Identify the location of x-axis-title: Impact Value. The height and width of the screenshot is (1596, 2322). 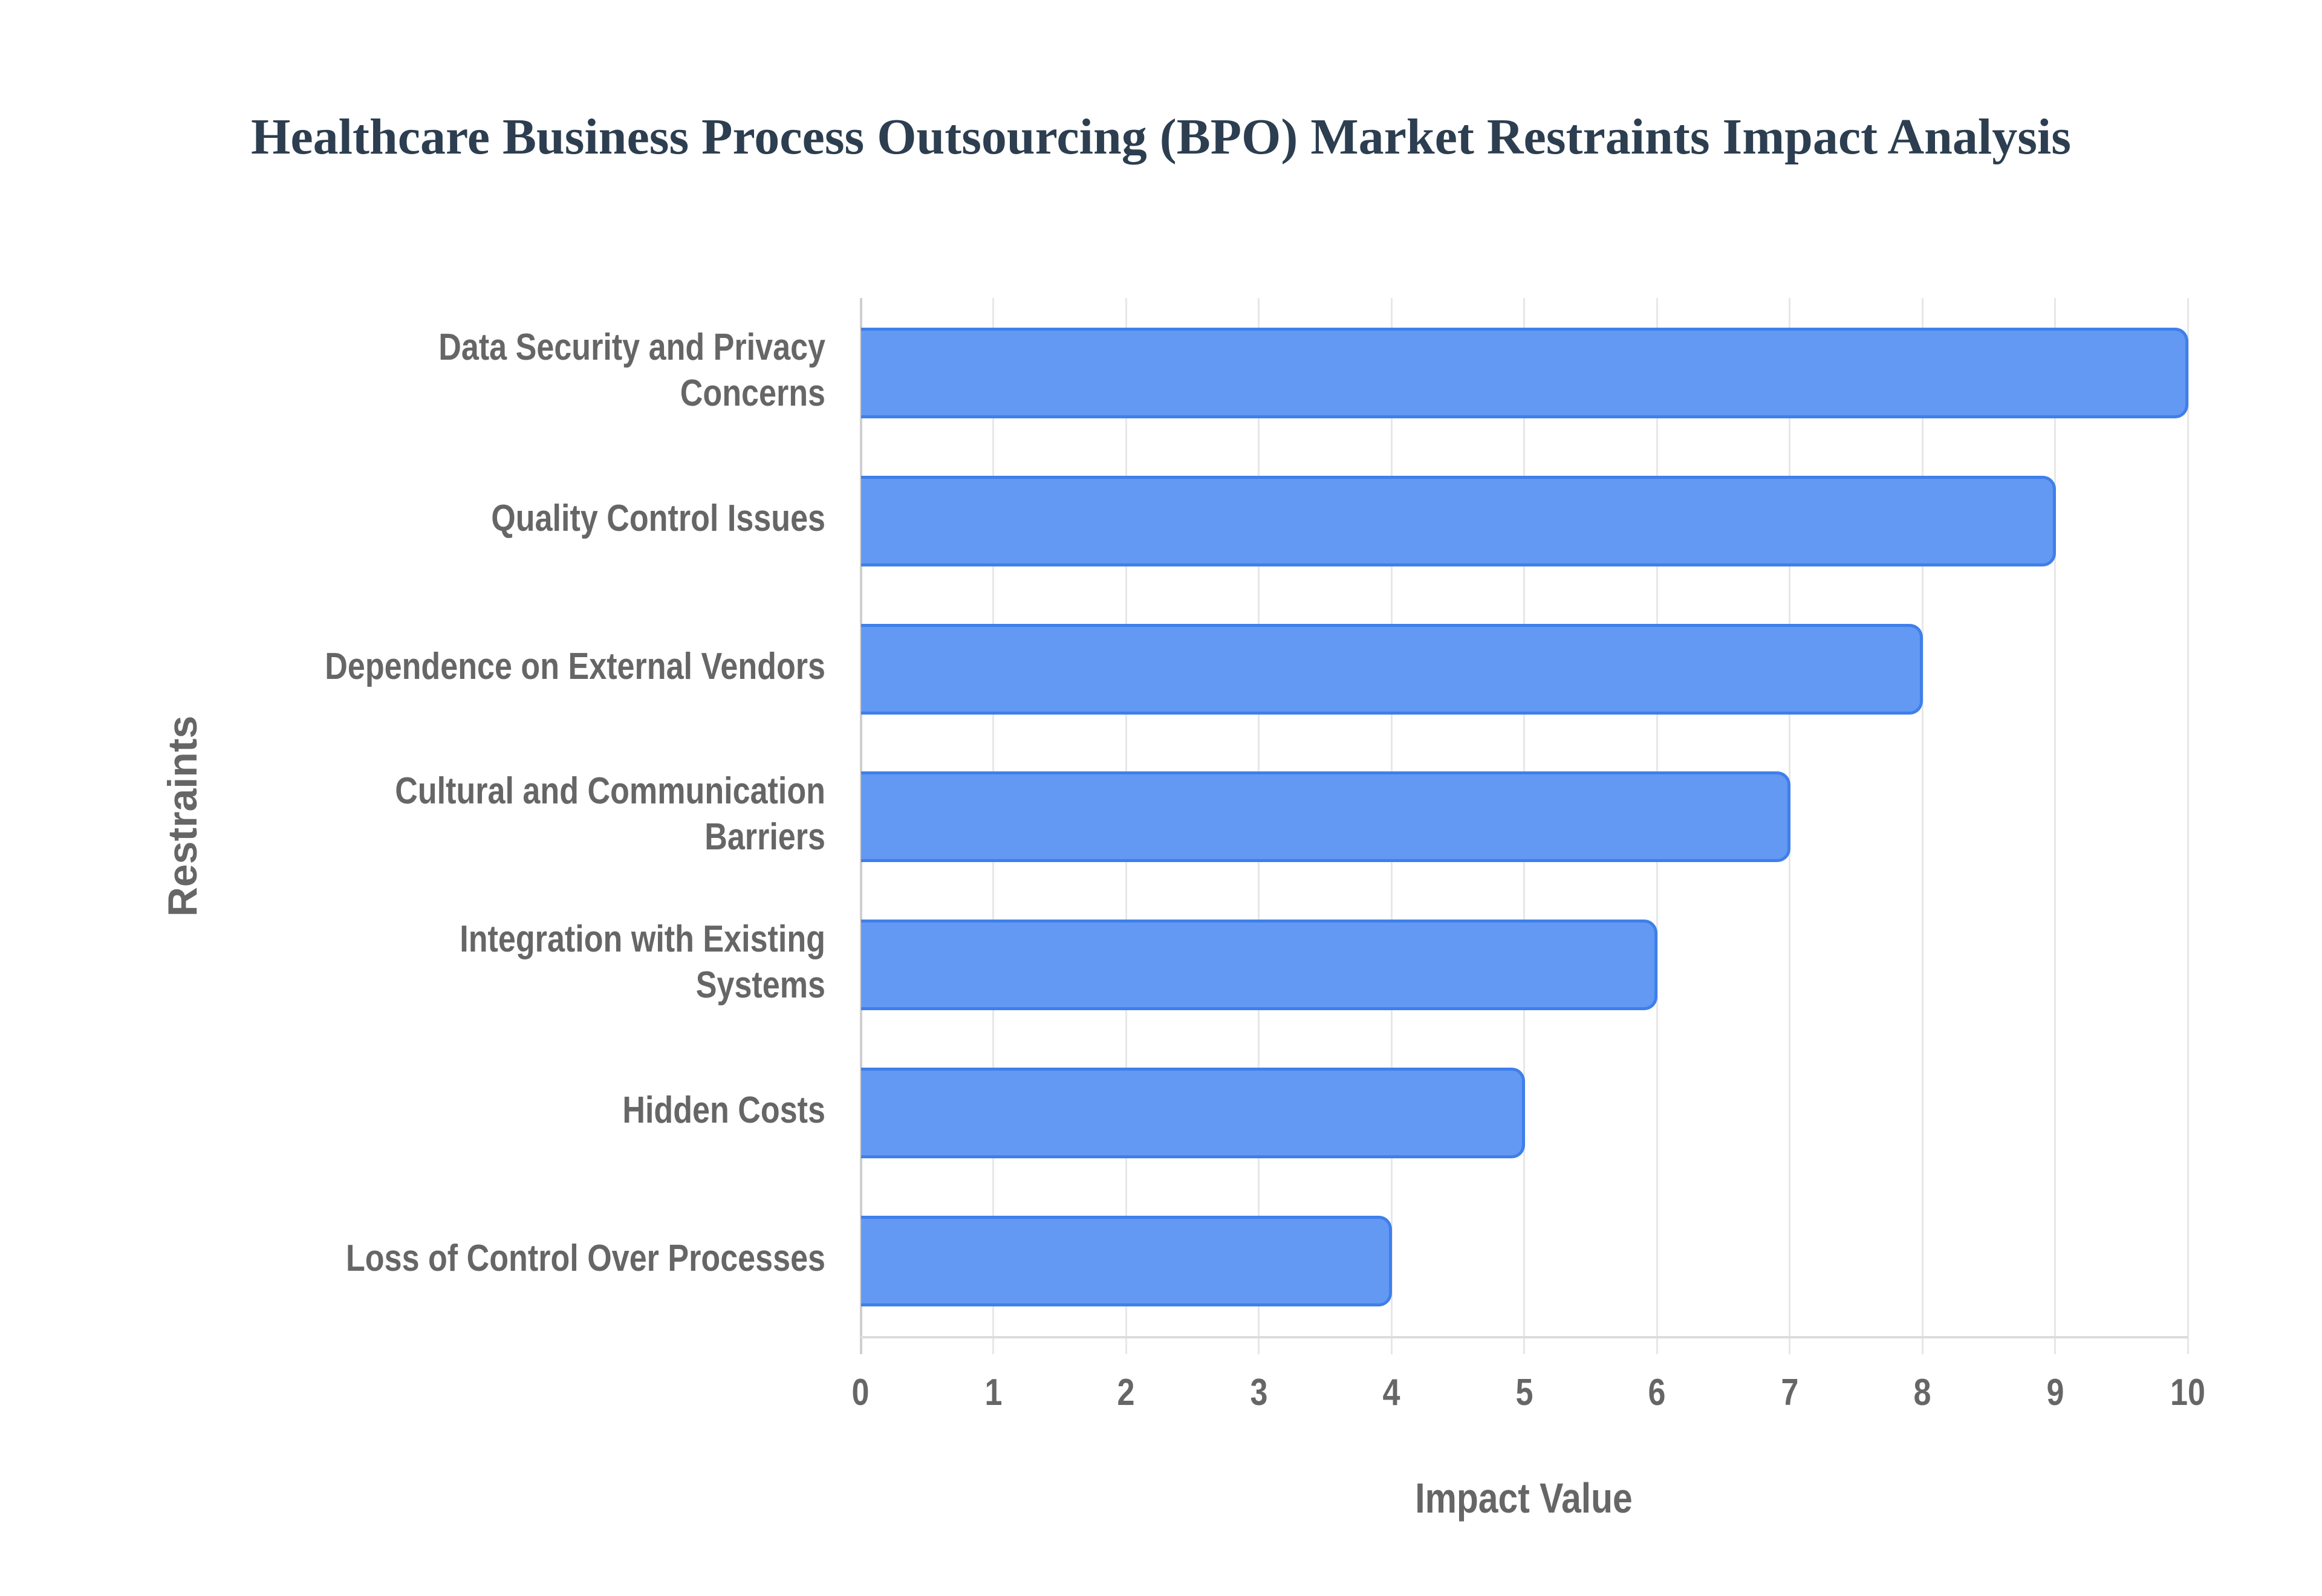
(1524, 1498).